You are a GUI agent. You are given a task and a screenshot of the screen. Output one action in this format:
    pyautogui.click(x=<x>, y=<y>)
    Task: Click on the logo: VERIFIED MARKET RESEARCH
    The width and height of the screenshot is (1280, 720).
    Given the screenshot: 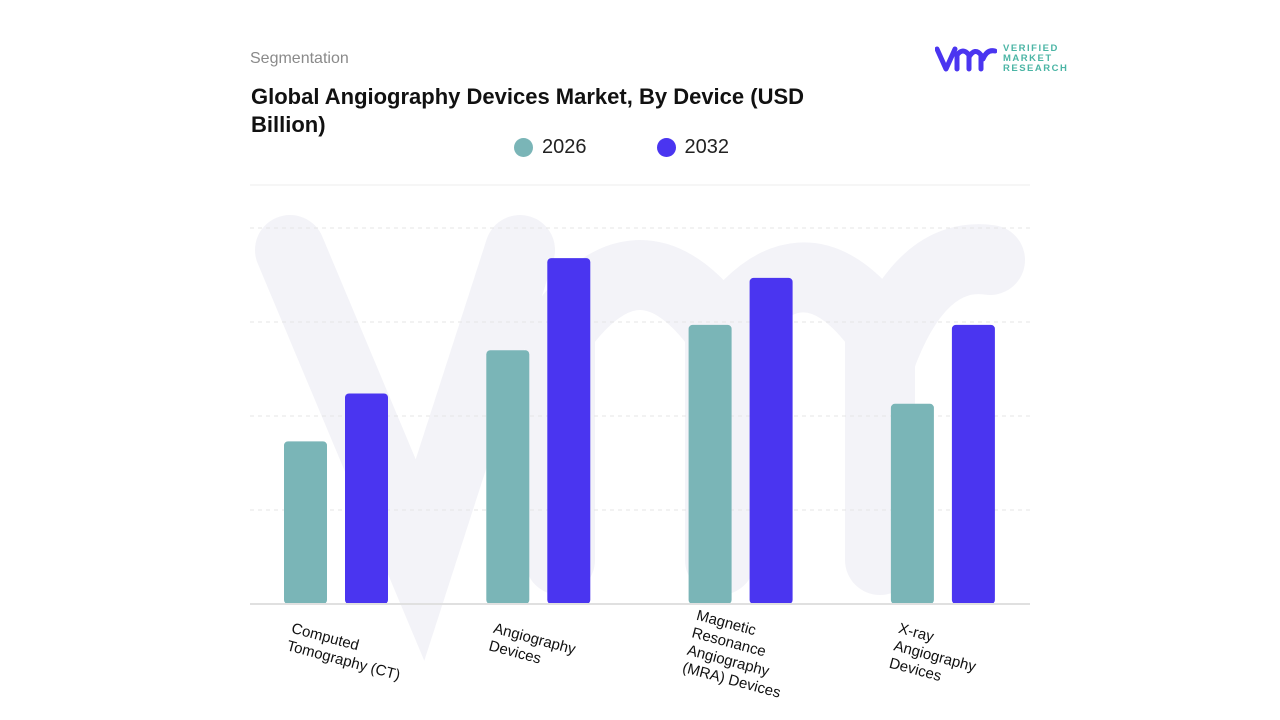 What is the action you would take?
    pyautogui.click(x=1001, y=59)
    